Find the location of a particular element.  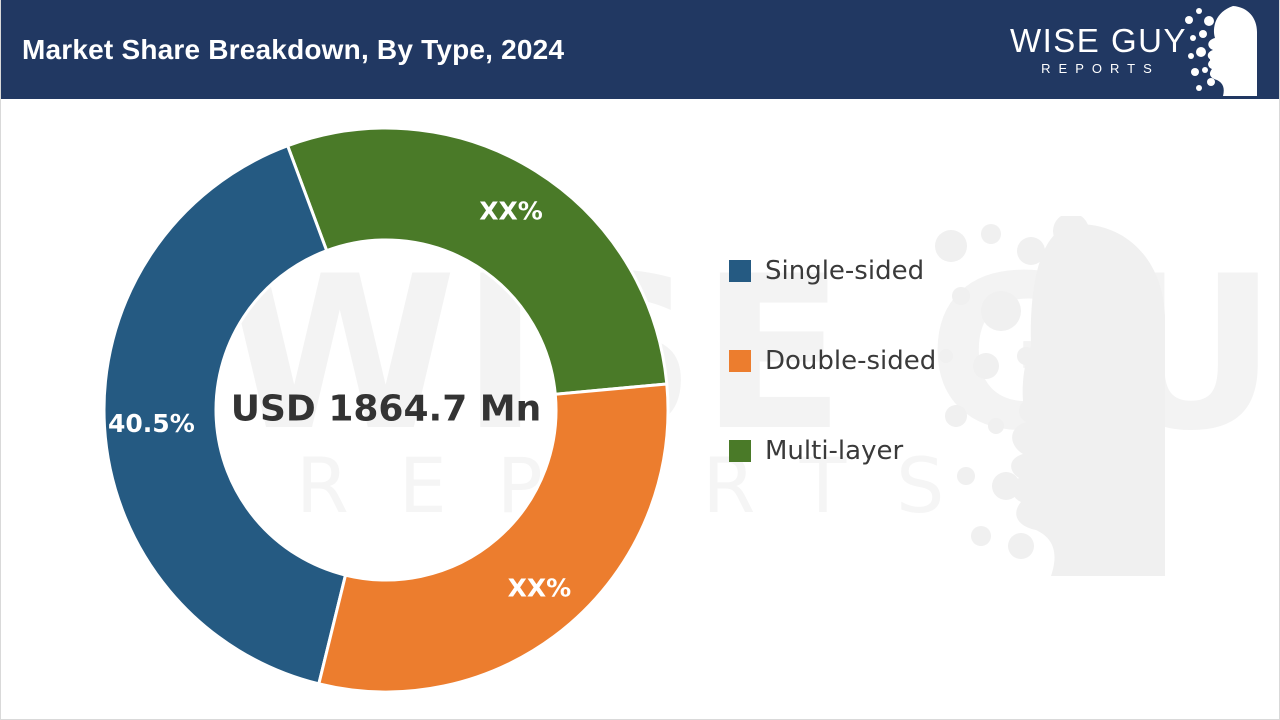

center-value: USD 1864.7 Mn is located at coordinates (386, 409).